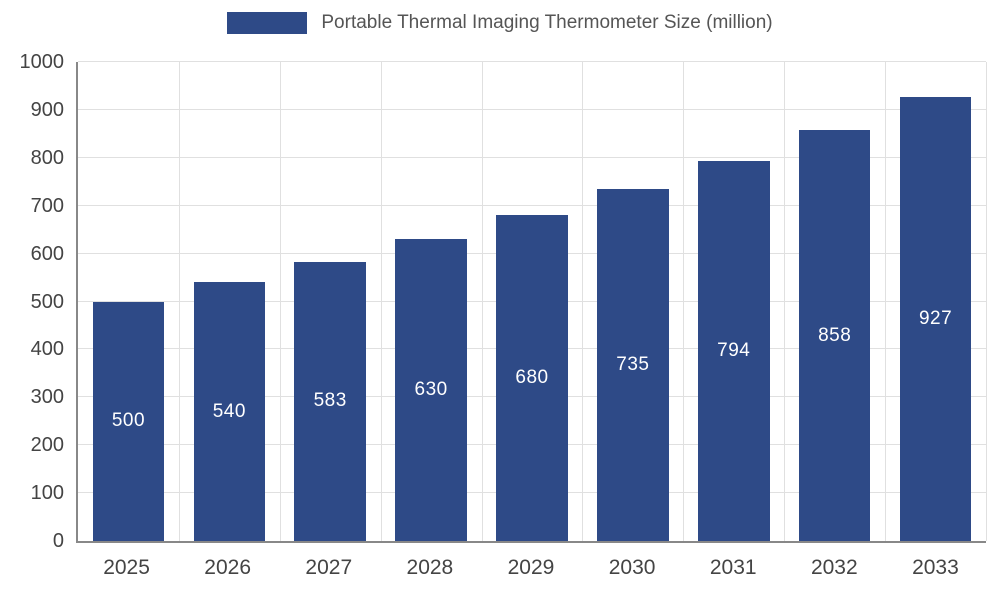 The width and height of the screenshot is (1000, 600). Describe the element at coordinates (47, 493) in the screenshot. I see `y-tick-label: 100` at that location.